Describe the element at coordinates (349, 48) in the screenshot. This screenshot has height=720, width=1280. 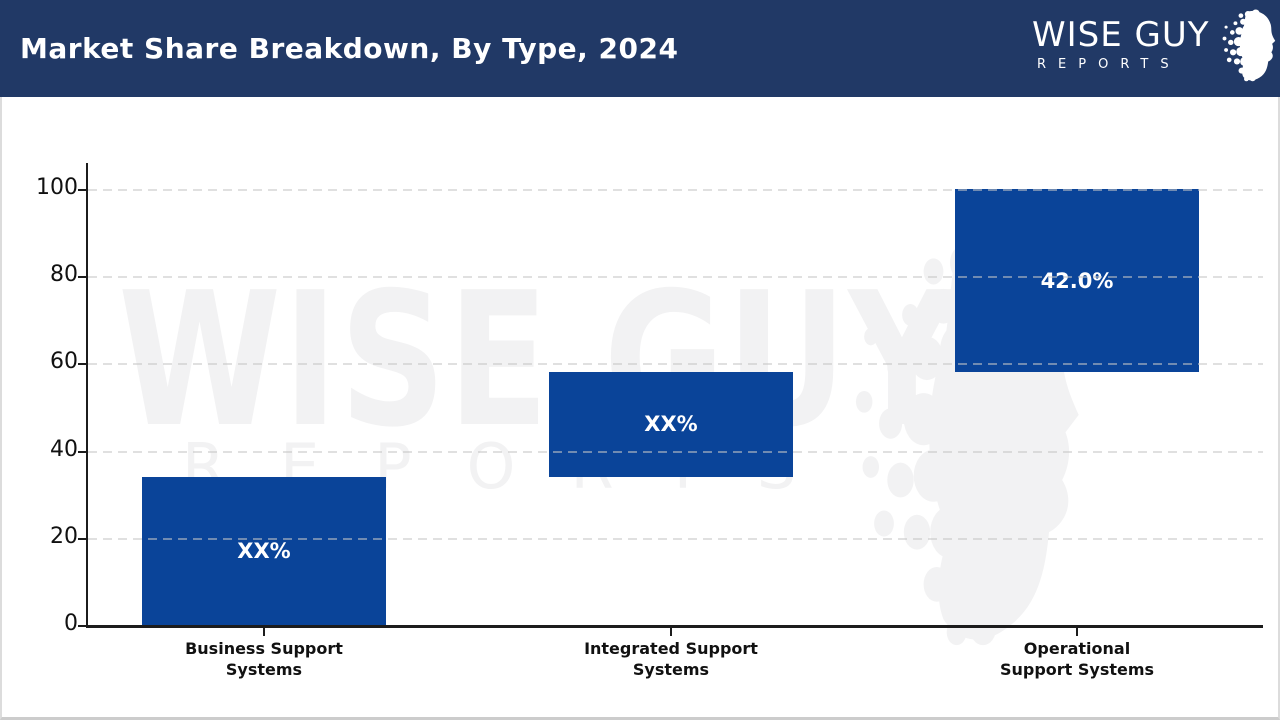
I see `page-title: Market Share Breakdown, By Type, 2024` at that location.